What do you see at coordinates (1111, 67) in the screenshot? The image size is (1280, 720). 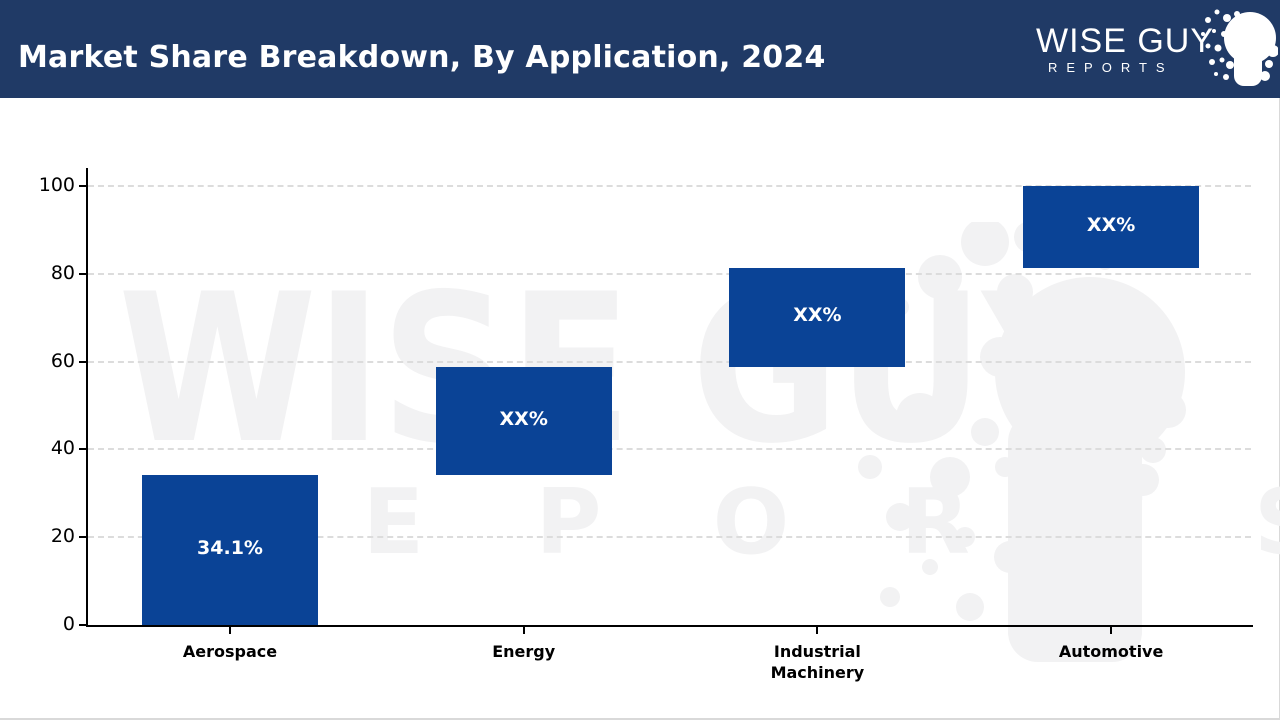 I see `logo-subtext: REPORTS` at bounding box center [1111, 67].